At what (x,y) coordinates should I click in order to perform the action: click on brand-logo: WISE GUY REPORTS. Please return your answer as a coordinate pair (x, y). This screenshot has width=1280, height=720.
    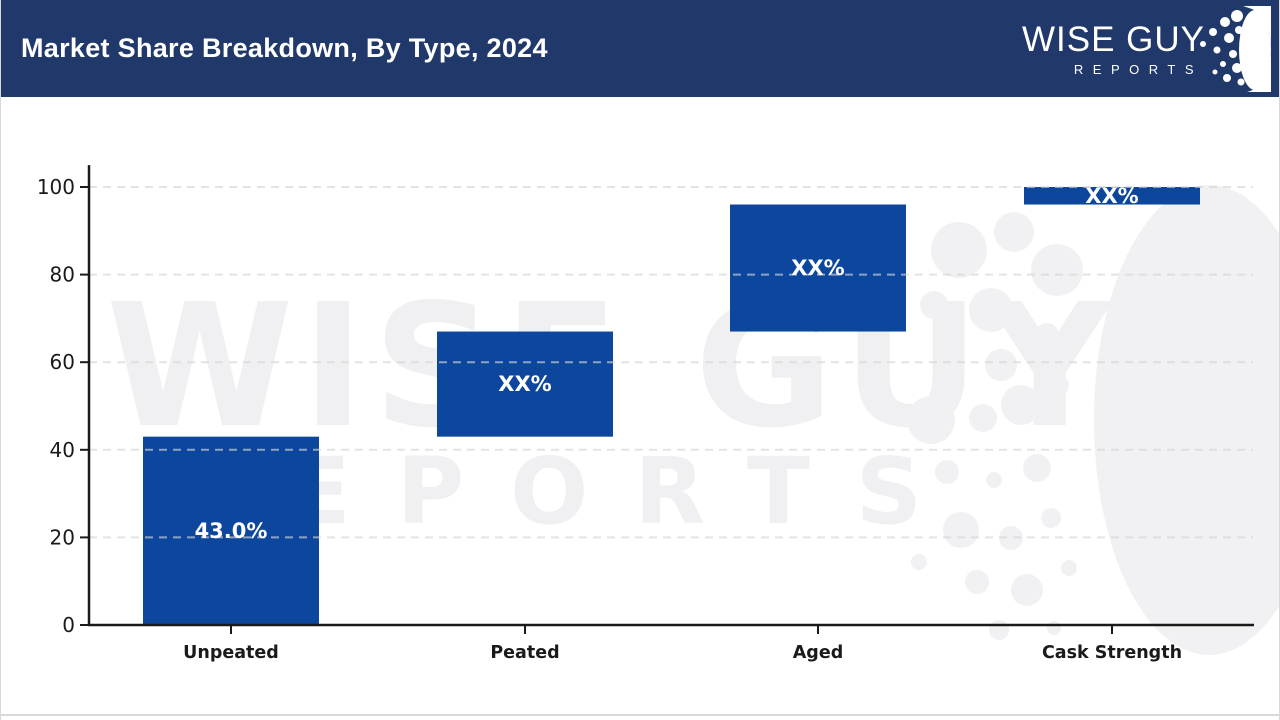
    Looking at the image, I should click on (1138, 49).